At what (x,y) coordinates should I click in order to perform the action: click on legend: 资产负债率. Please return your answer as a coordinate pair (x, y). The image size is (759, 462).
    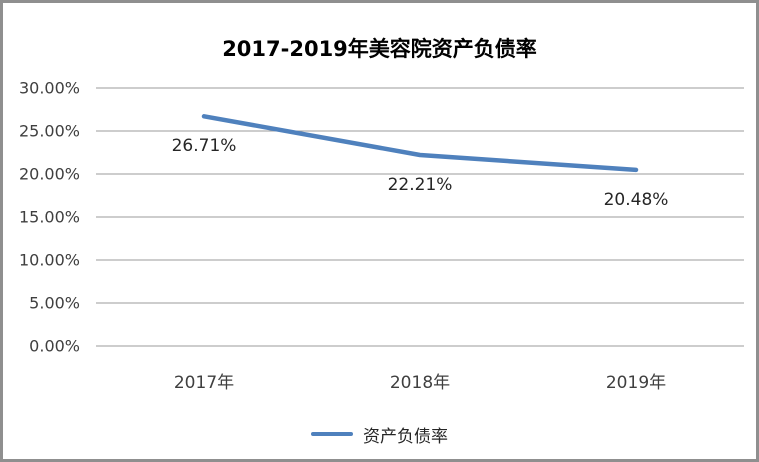
    Looking at the image, I should click on (379, 434).